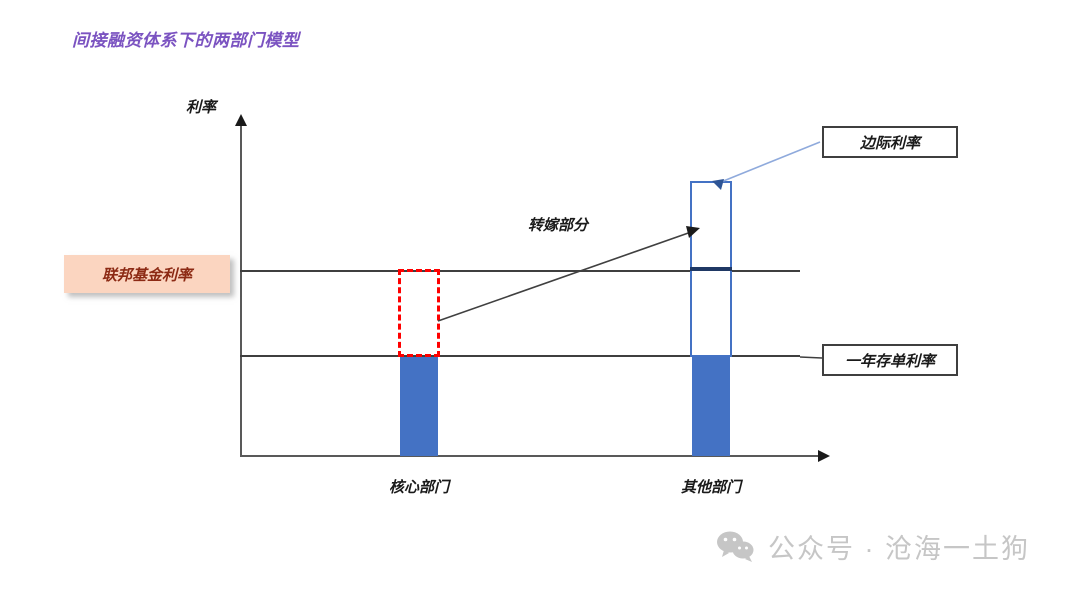 Image resolution: width=1080 pixels, height=591 pixels. I want to click on bar-core-sector-filled, so click(419, 406).